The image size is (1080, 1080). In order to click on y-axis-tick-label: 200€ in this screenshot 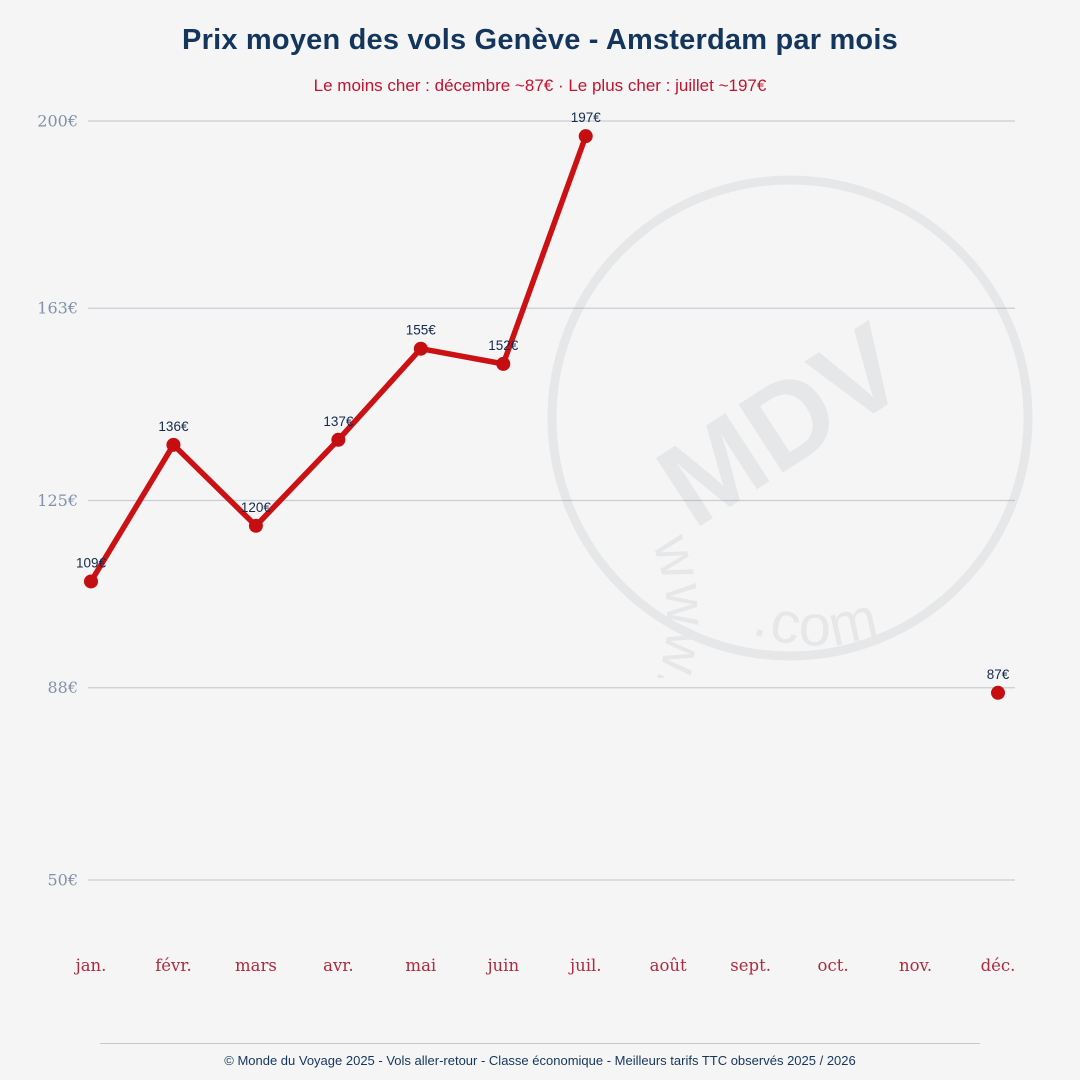, I will do `click(57, 121)`.